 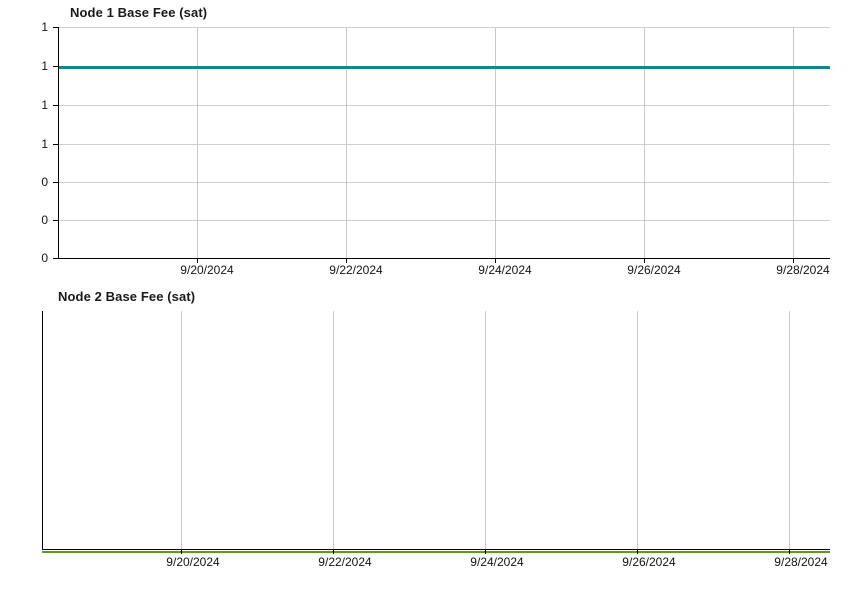 I want to click on chart-title-node-2: Node 2 Base Fee (sat), so click(x=127, y=296).